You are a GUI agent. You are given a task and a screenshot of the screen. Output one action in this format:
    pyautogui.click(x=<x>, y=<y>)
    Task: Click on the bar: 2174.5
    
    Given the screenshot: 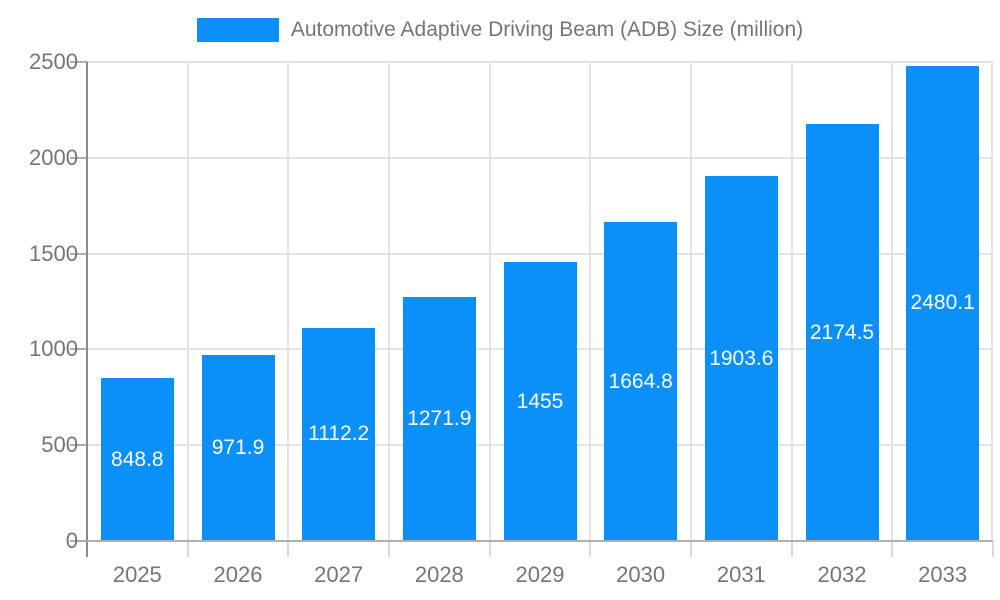 What is the action you would take?
    pyautogui.click(x=842, y=332)
    